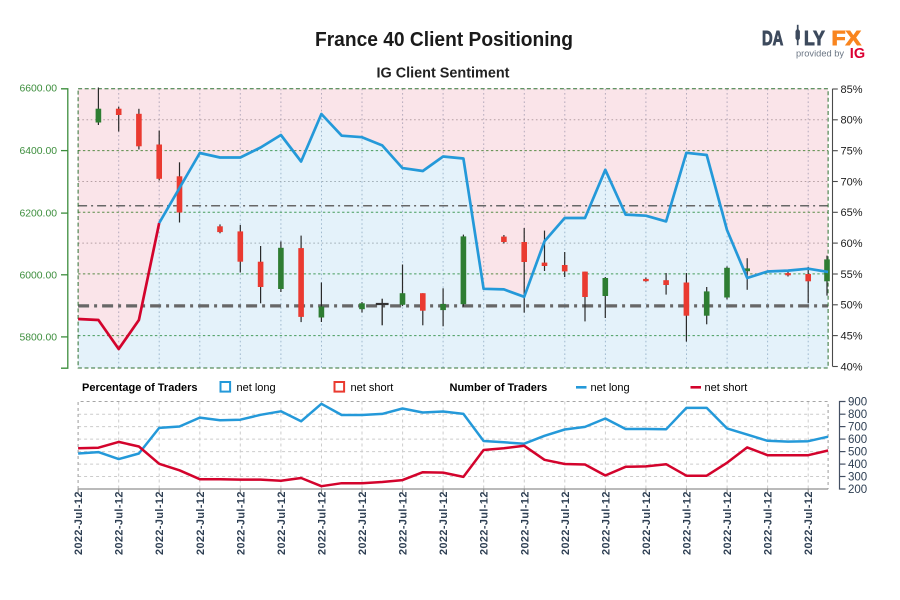 Image resolution: width=900 pixels, height=600 pixels. I want to click on svg-text: FX, so click(847, 39).